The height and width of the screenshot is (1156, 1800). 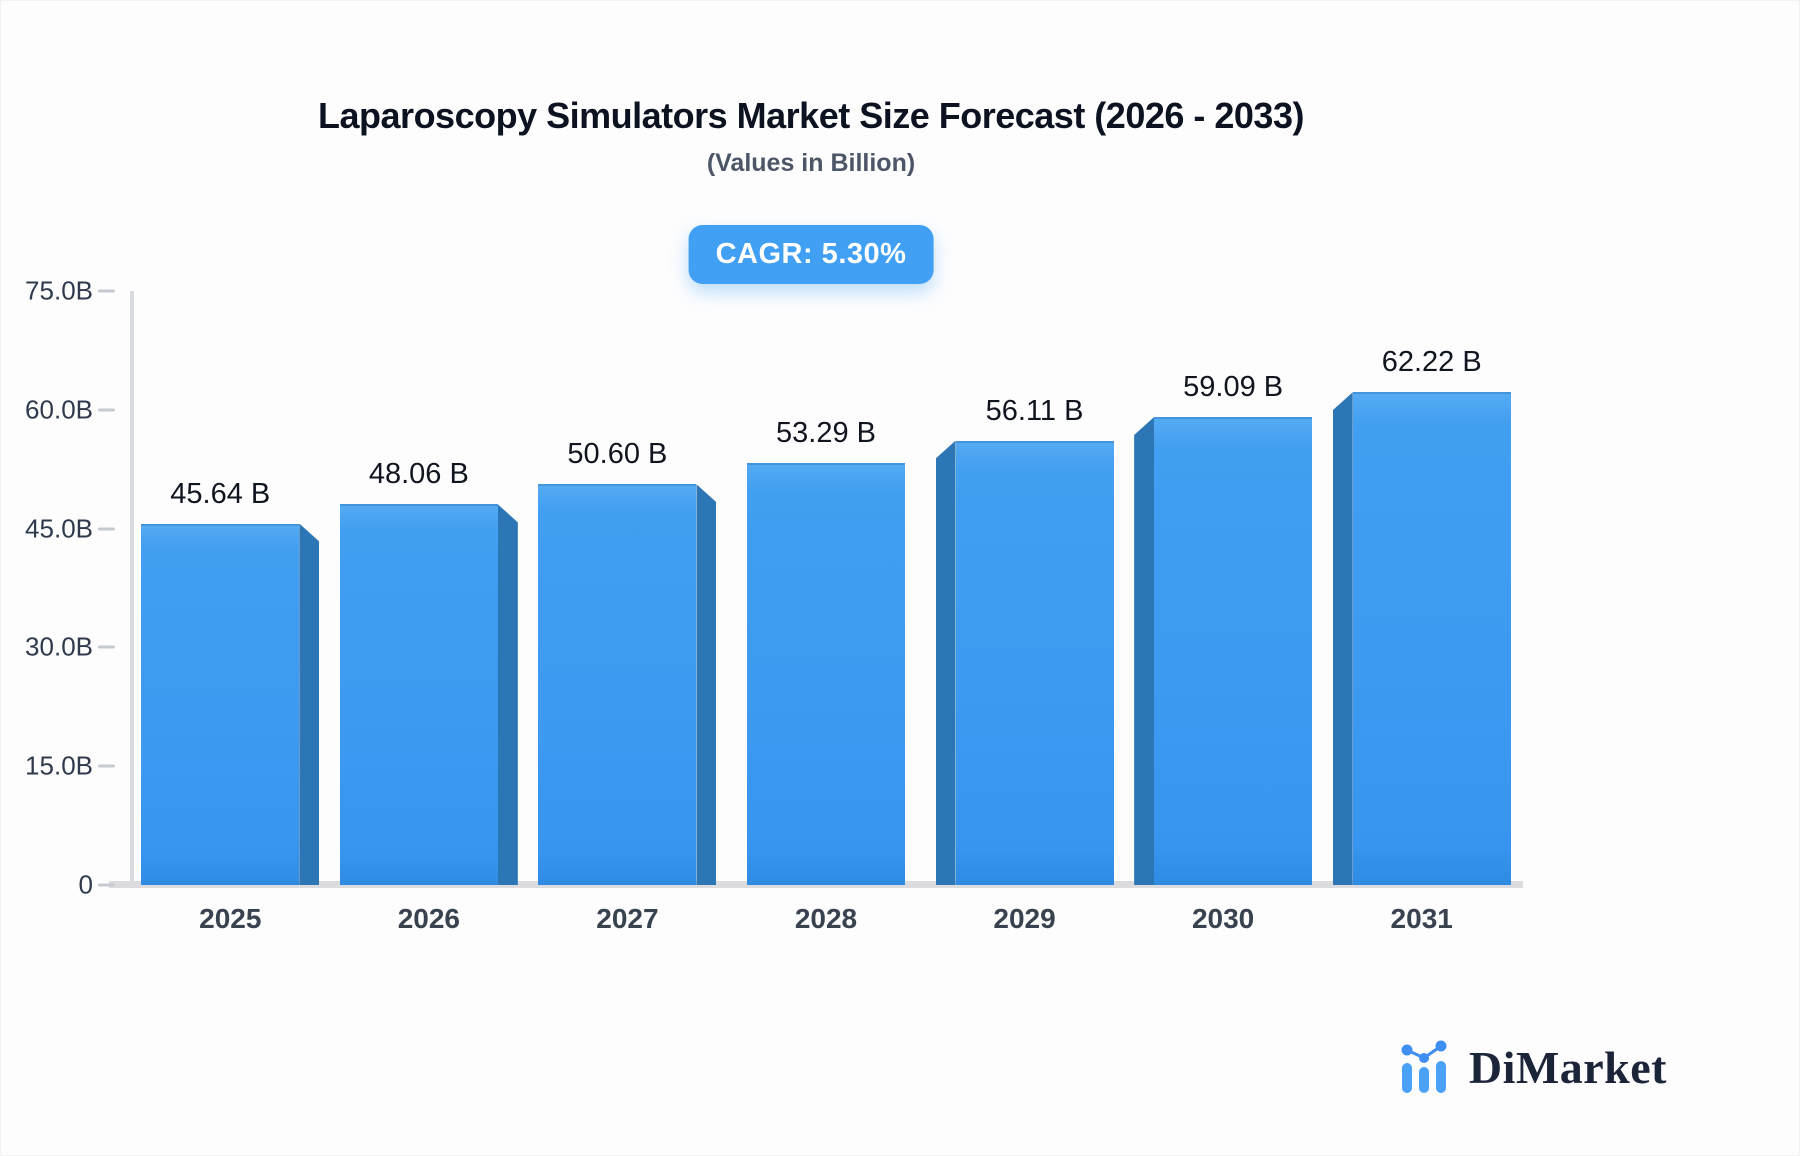 I want to click on bar-value-label: 56.11 B, so click(x=1034, y=410).